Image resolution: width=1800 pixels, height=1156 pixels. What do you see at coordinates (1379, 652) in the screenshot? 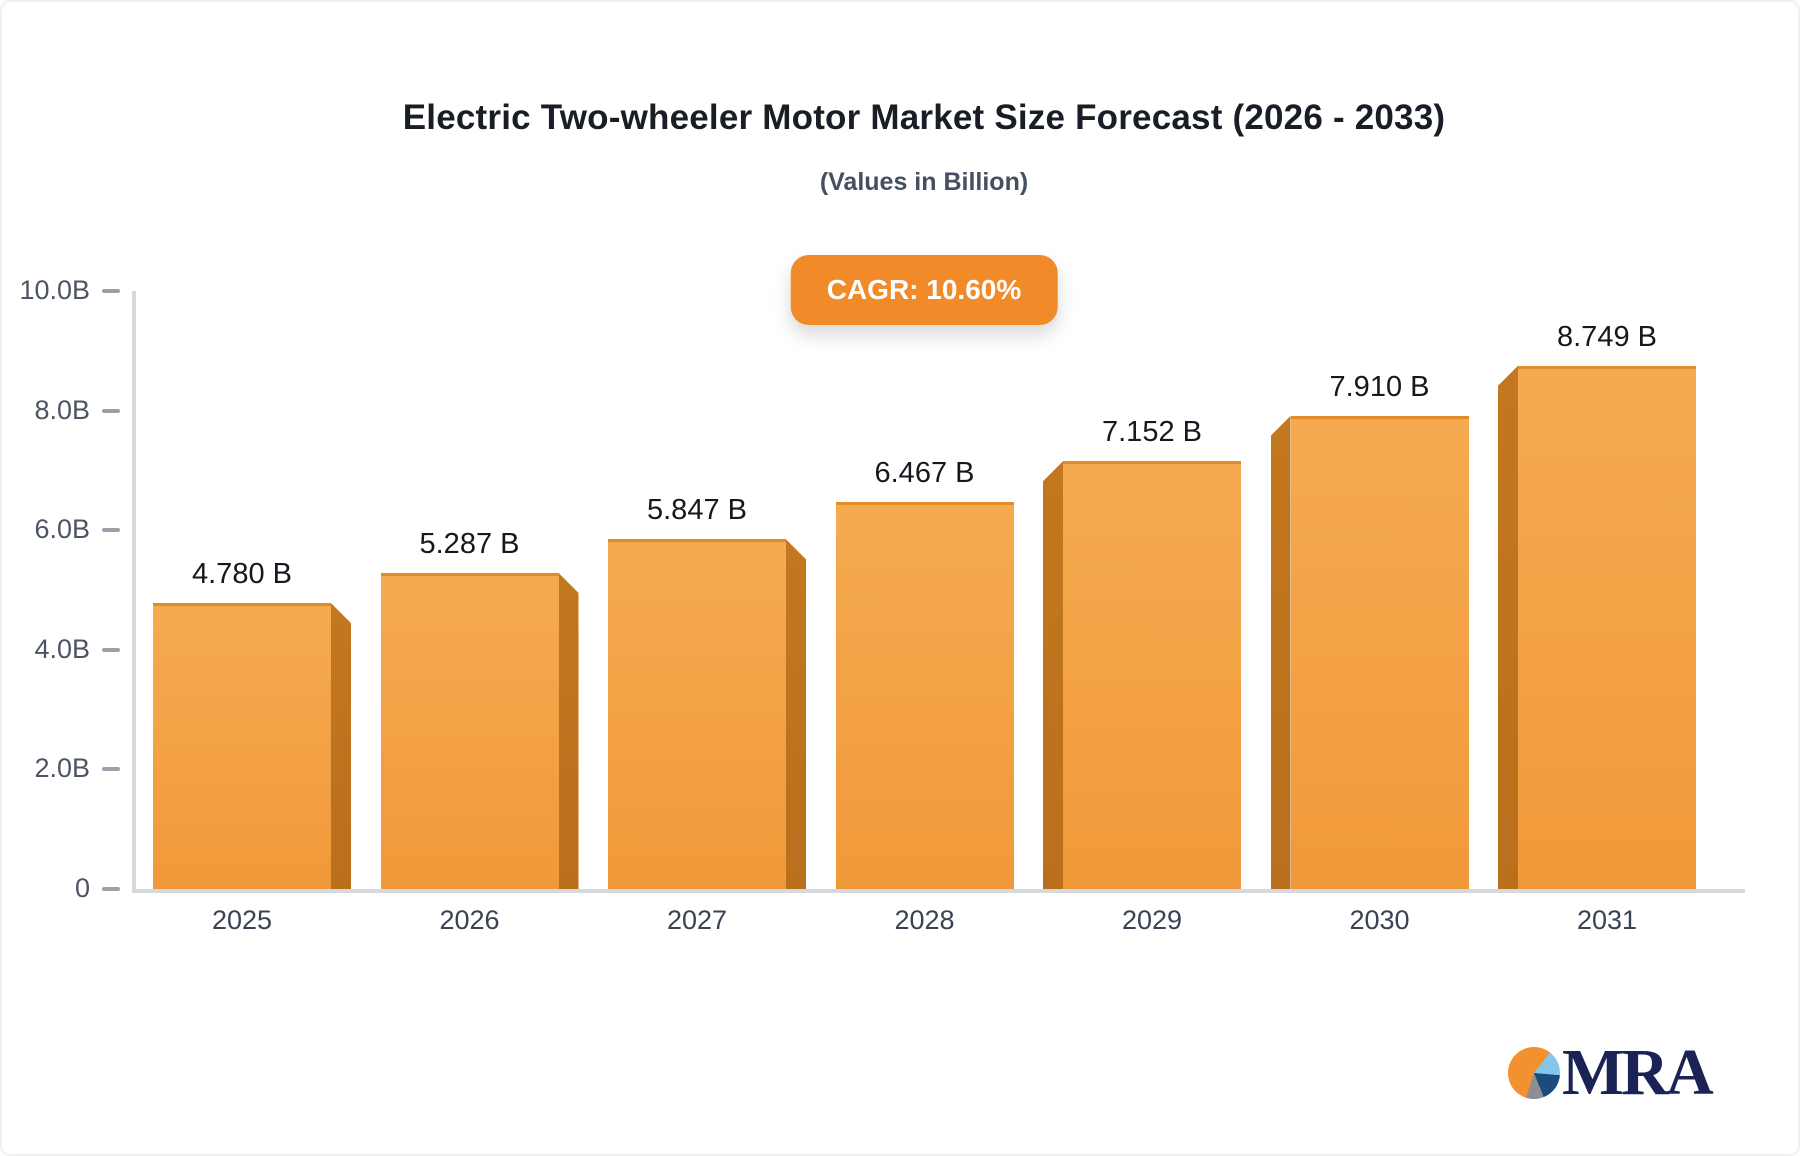
I see `bar-2030` at bounding box center [1379, 652].